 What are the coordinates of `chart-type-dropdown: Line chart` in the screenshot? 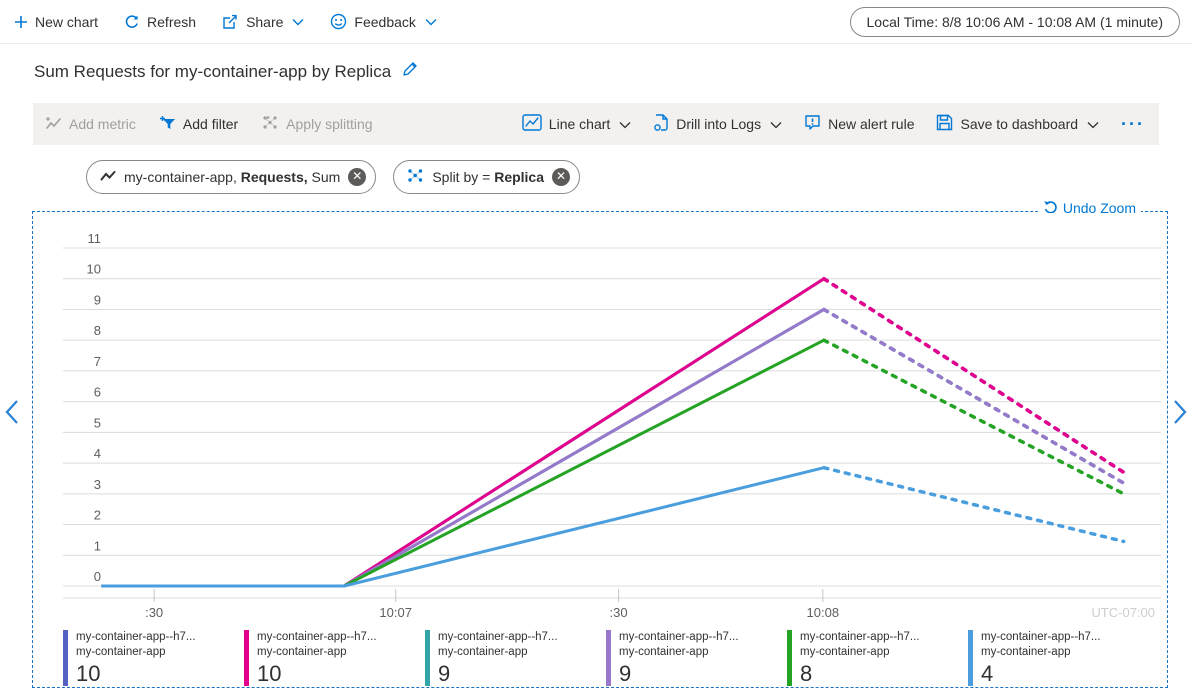 It's located at (576, 124).